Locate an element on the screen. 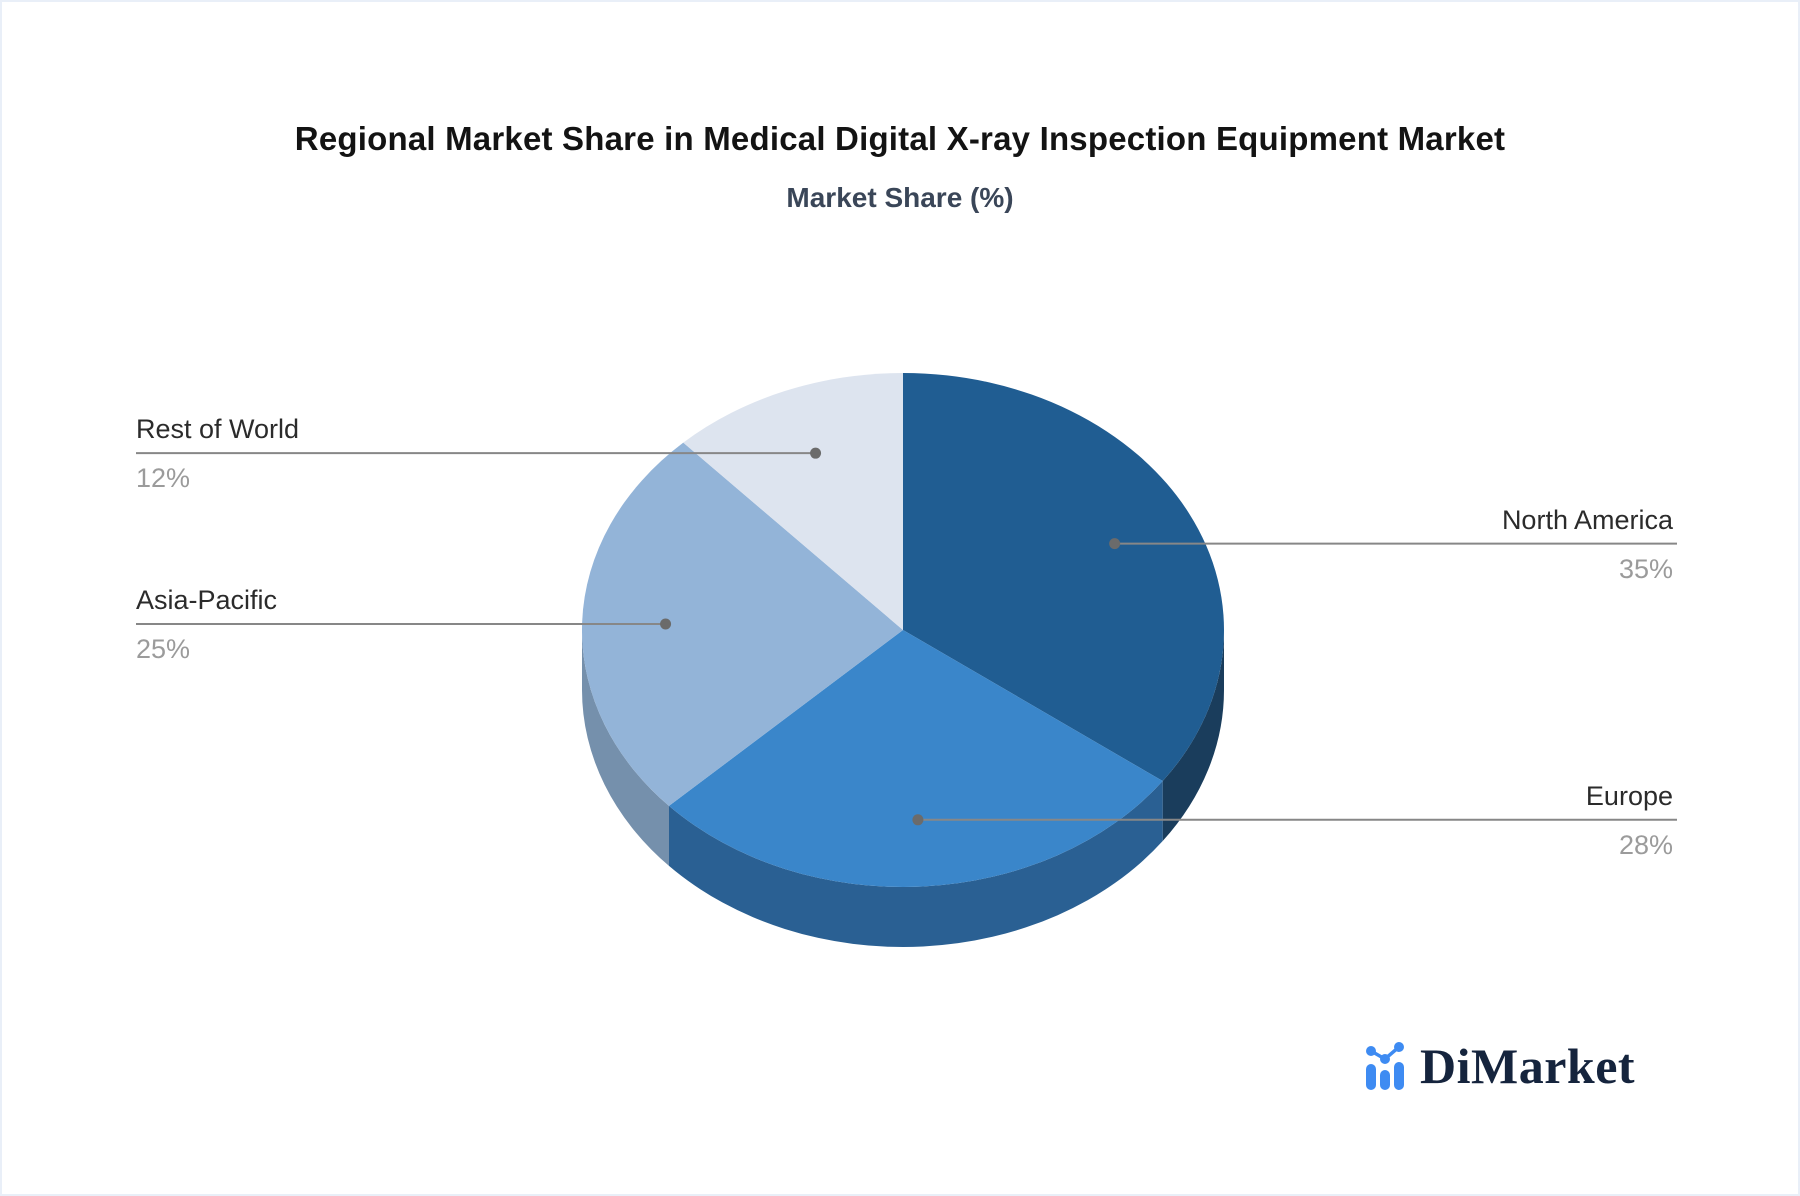  slice-value-asia-pacific: 25% is located at coordinates (163, 649).